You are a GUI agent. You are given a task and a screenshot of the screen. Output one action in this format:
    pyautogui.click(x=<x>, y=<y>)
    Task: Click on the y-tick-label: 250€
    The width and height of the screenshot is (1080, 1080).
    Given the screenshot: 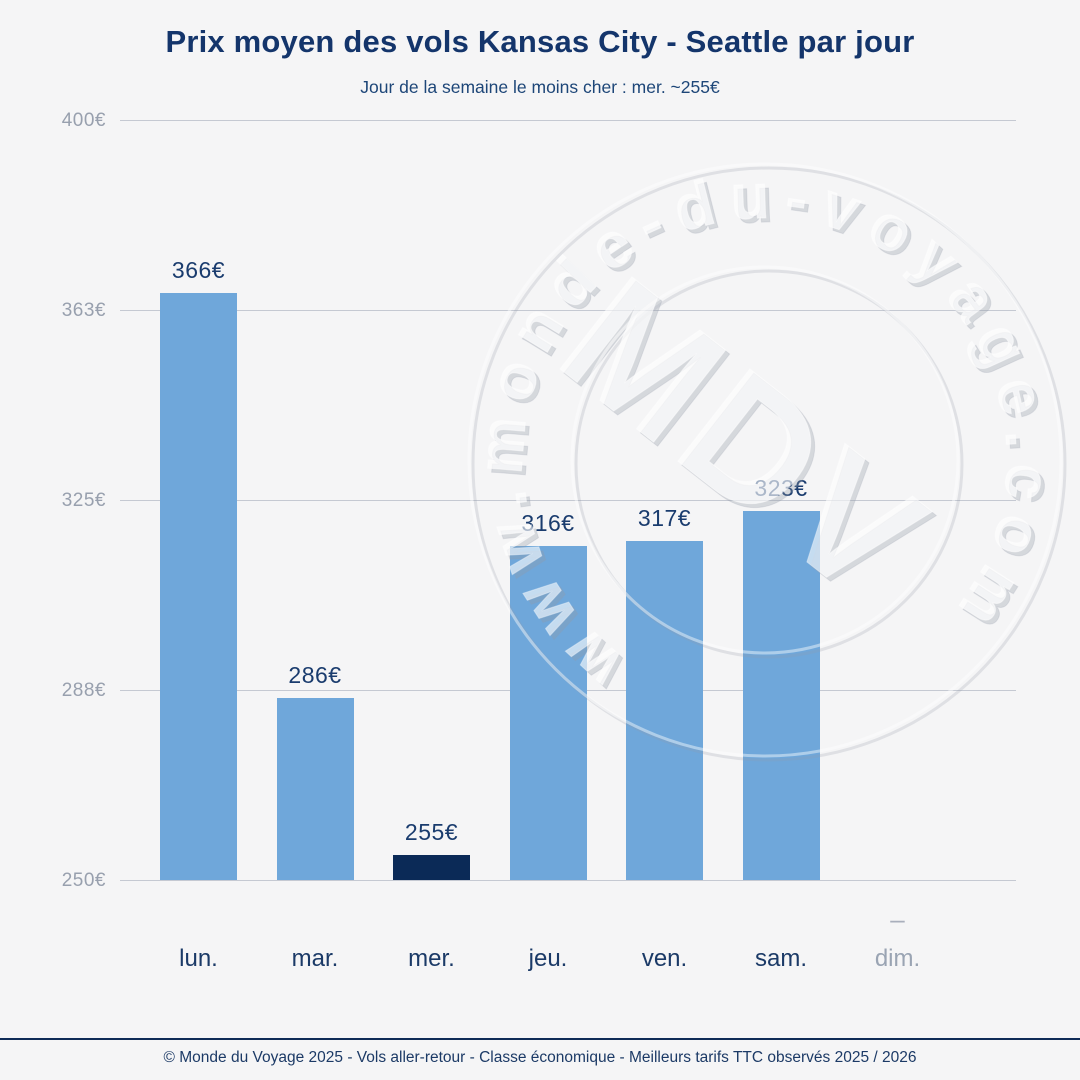 What is the action you would take?
    pyautogui.click(x=83, y=880)
    